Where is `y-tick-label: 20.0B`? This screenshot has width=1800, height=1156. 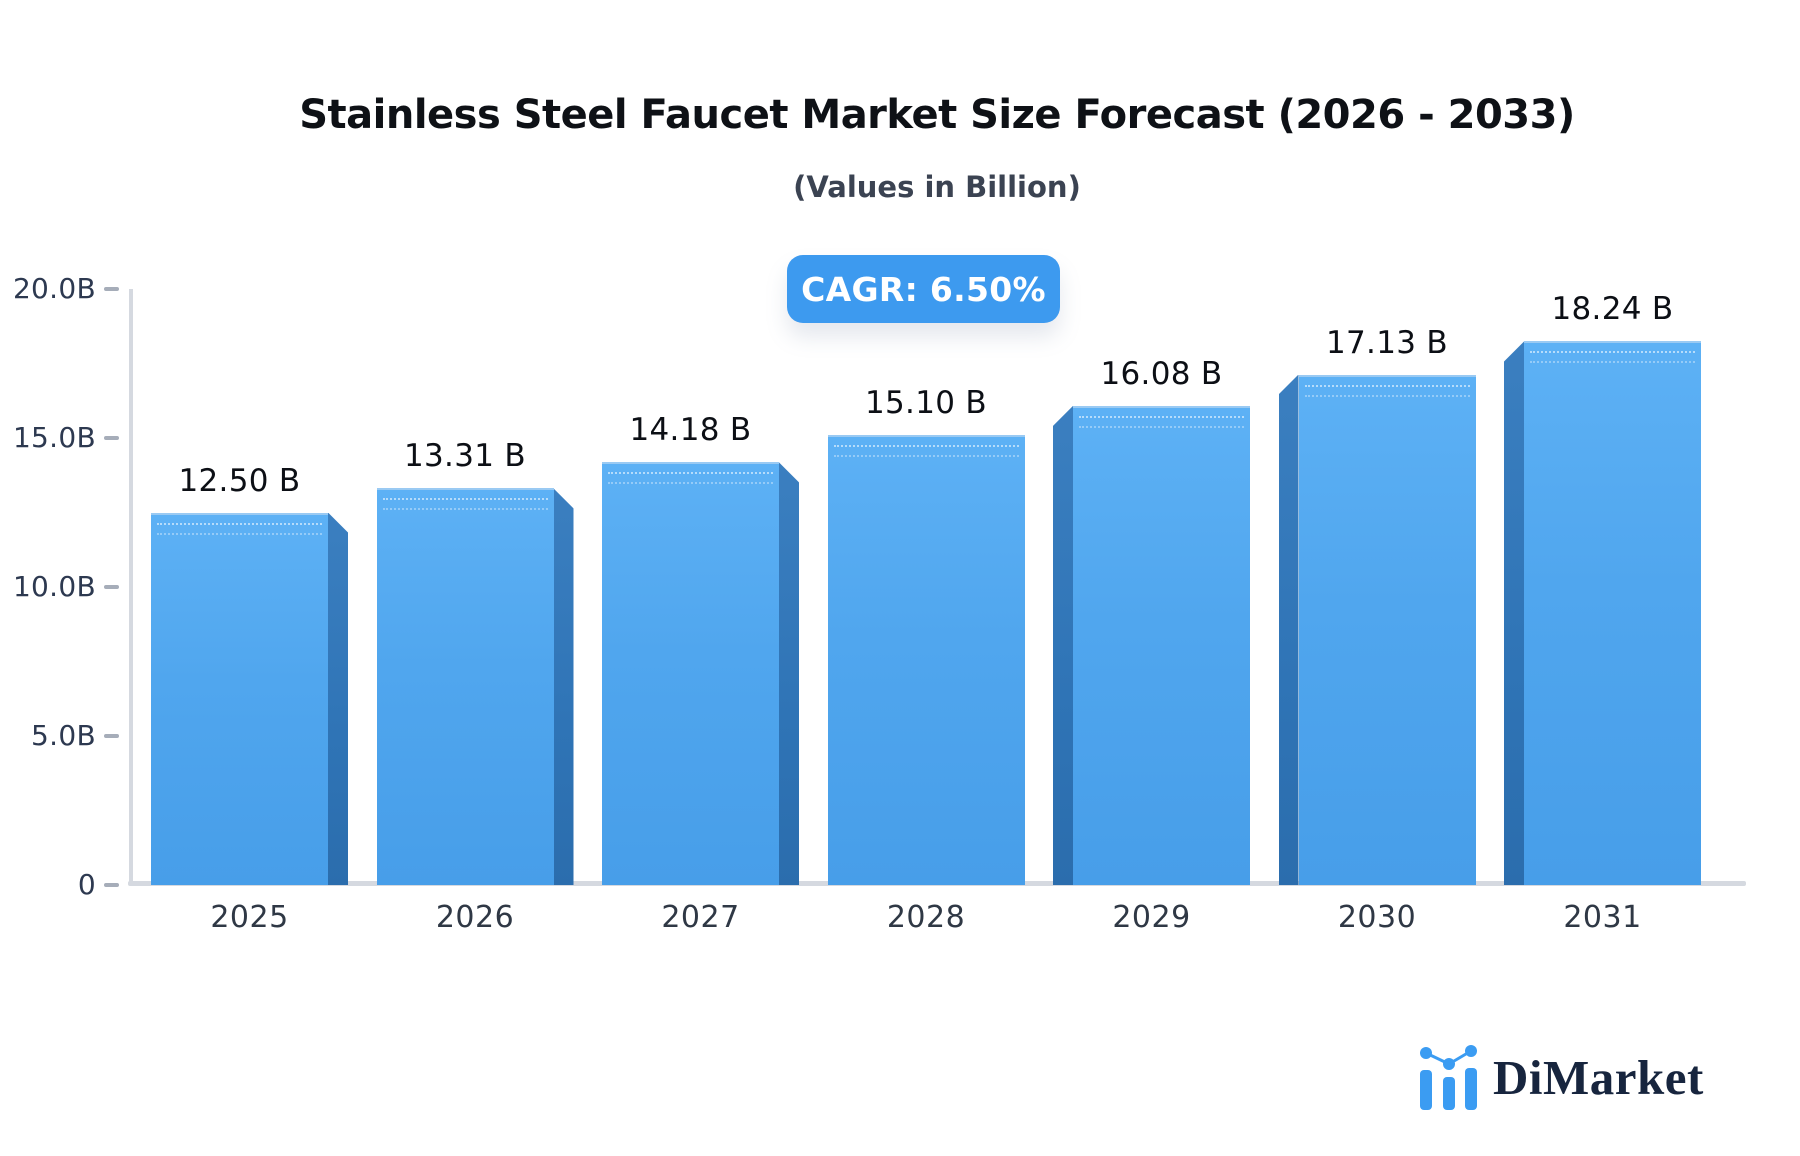 y-tick-label: 20.0B is located at coordinates (54, 288).